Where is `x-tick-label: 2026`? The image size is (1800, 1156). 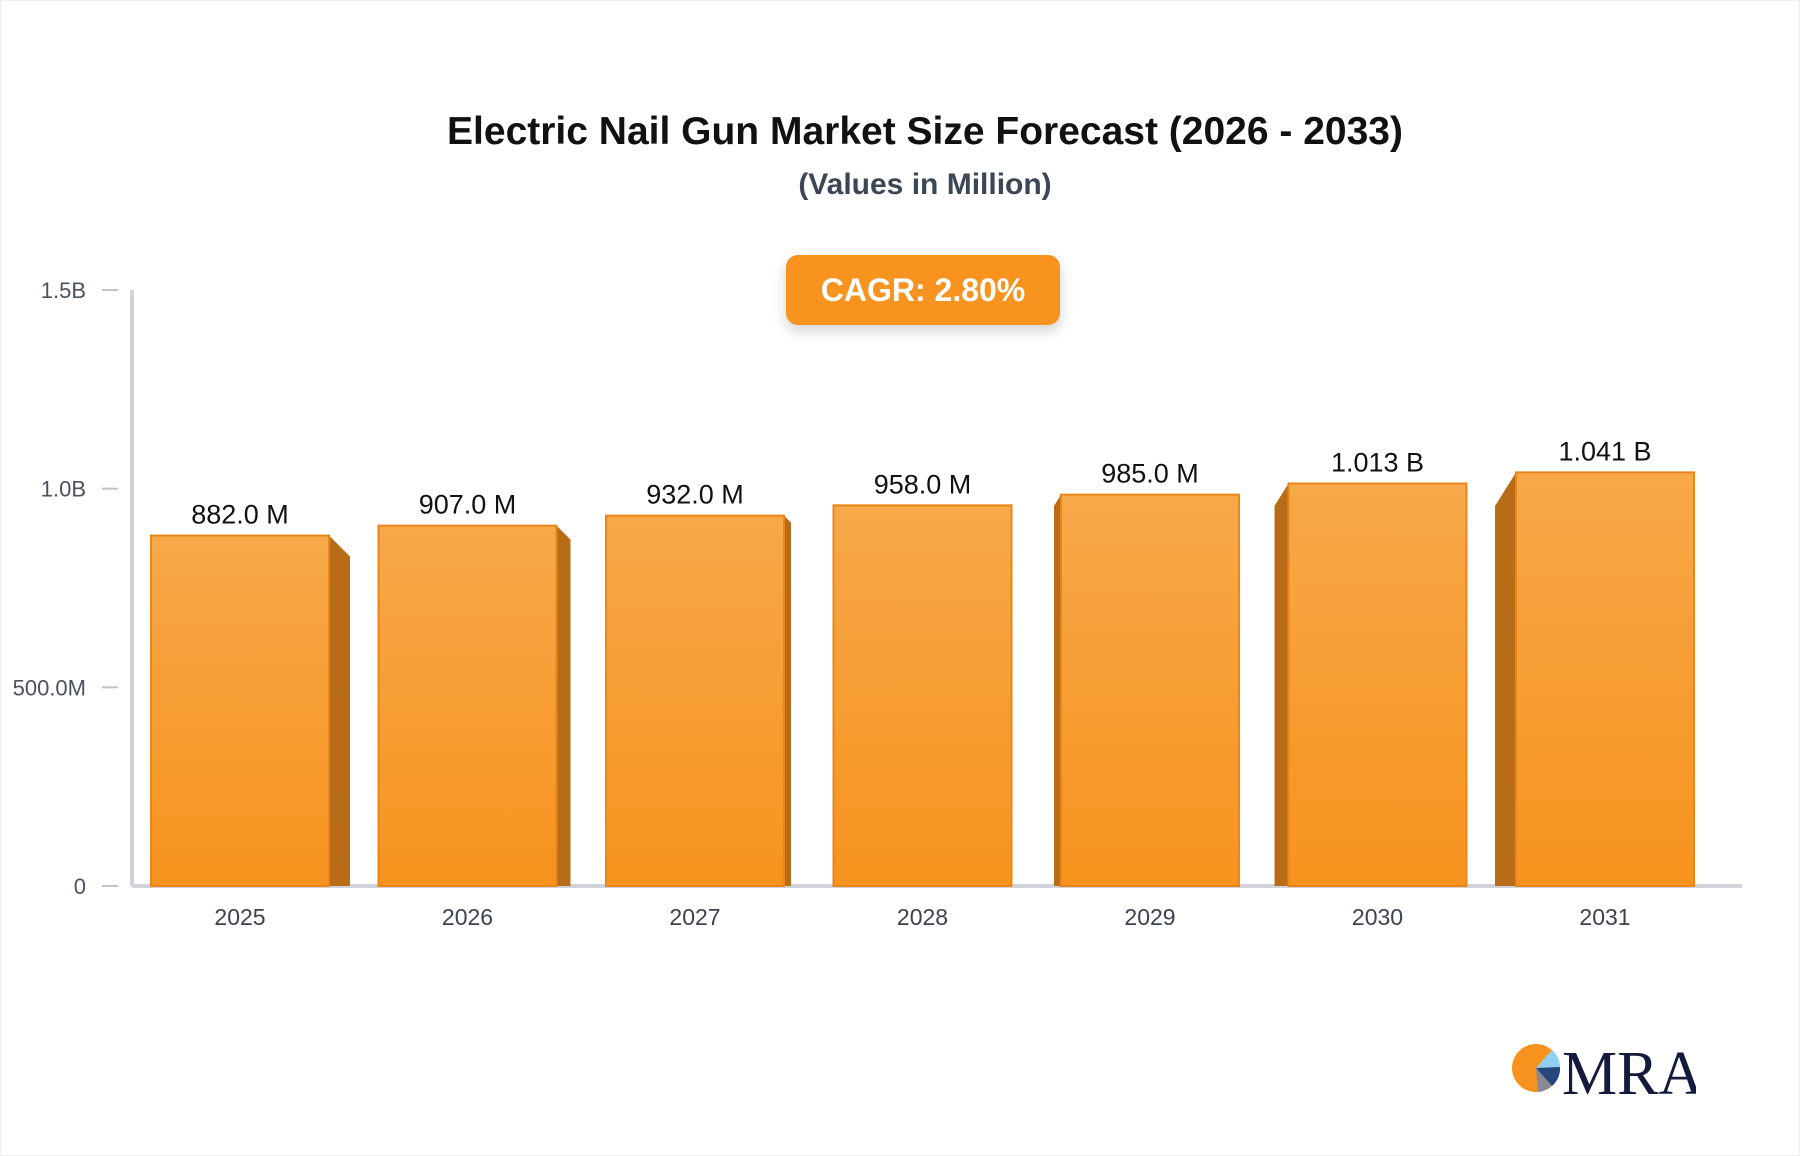 x-tick-label: 2026 is located at coordinates (467, 917).